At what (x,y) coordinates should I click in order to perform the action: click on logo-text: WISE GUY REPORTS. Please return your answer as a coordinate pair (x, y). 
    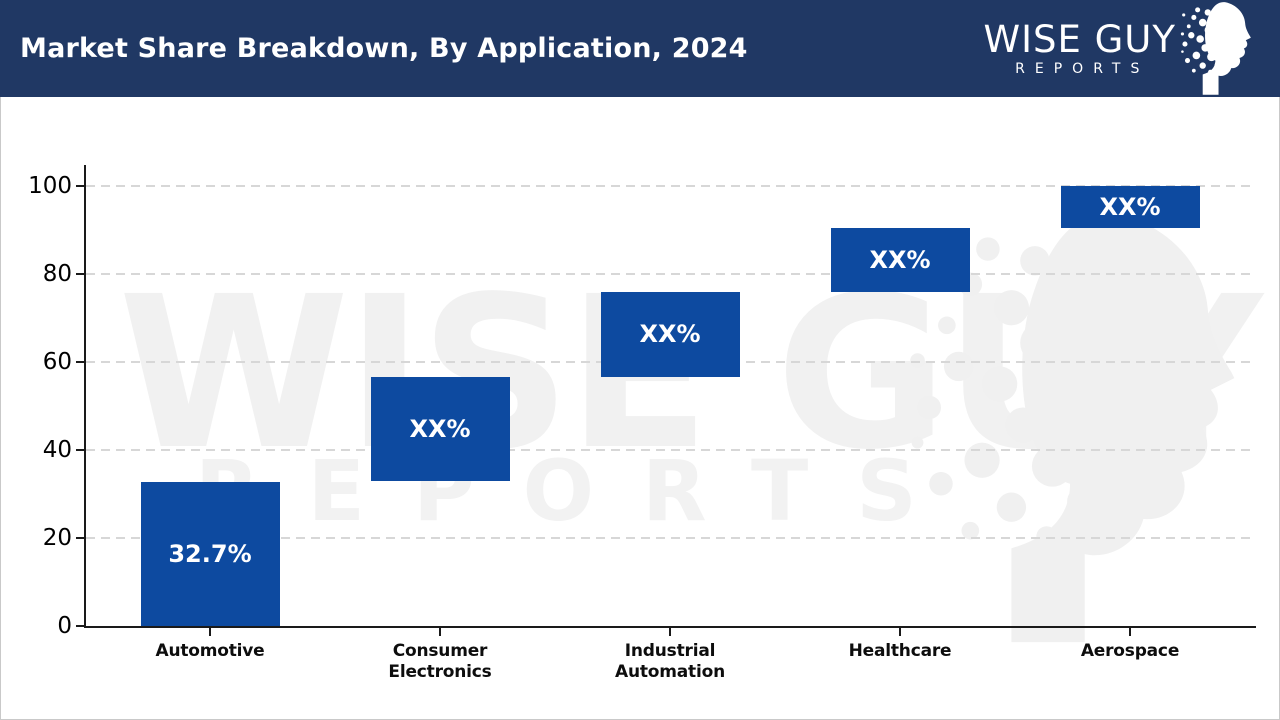
    Looking at the image, I should click on (1080, 48).